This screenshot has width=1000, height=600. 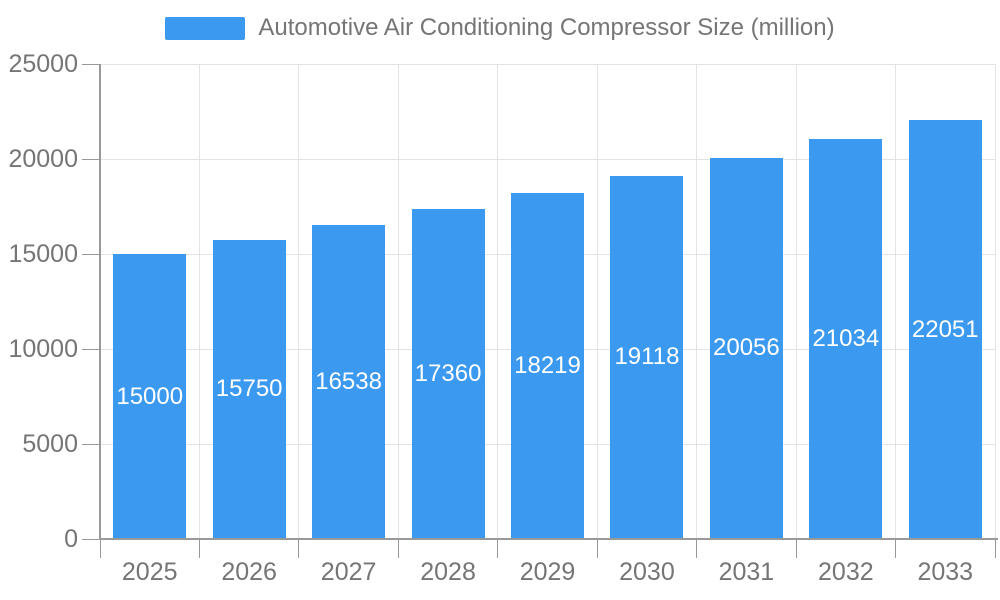 What do you see at coordinates (348, 572) in the screenshot?
I see `x-axis-label: 2027` at bounding box center [348, 572].